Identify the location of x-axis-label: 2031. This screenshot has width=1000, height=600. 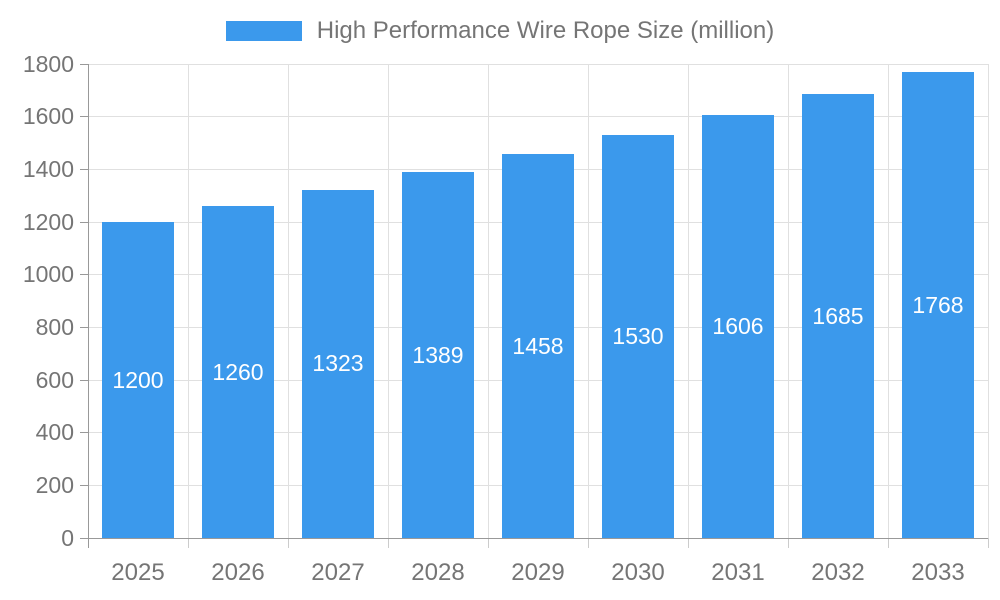
(738, 572).